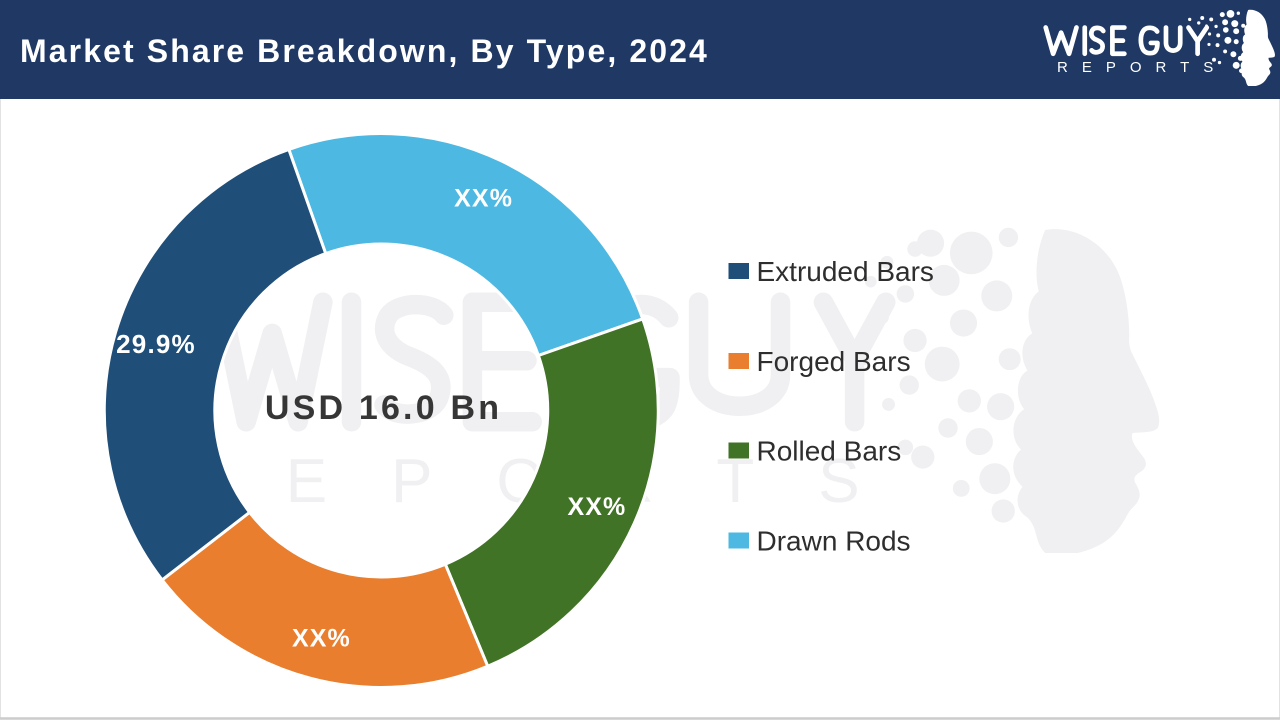 The image size is (1280, 720). I want to click on svg-text: Rolled Bars, so click(829, 451).